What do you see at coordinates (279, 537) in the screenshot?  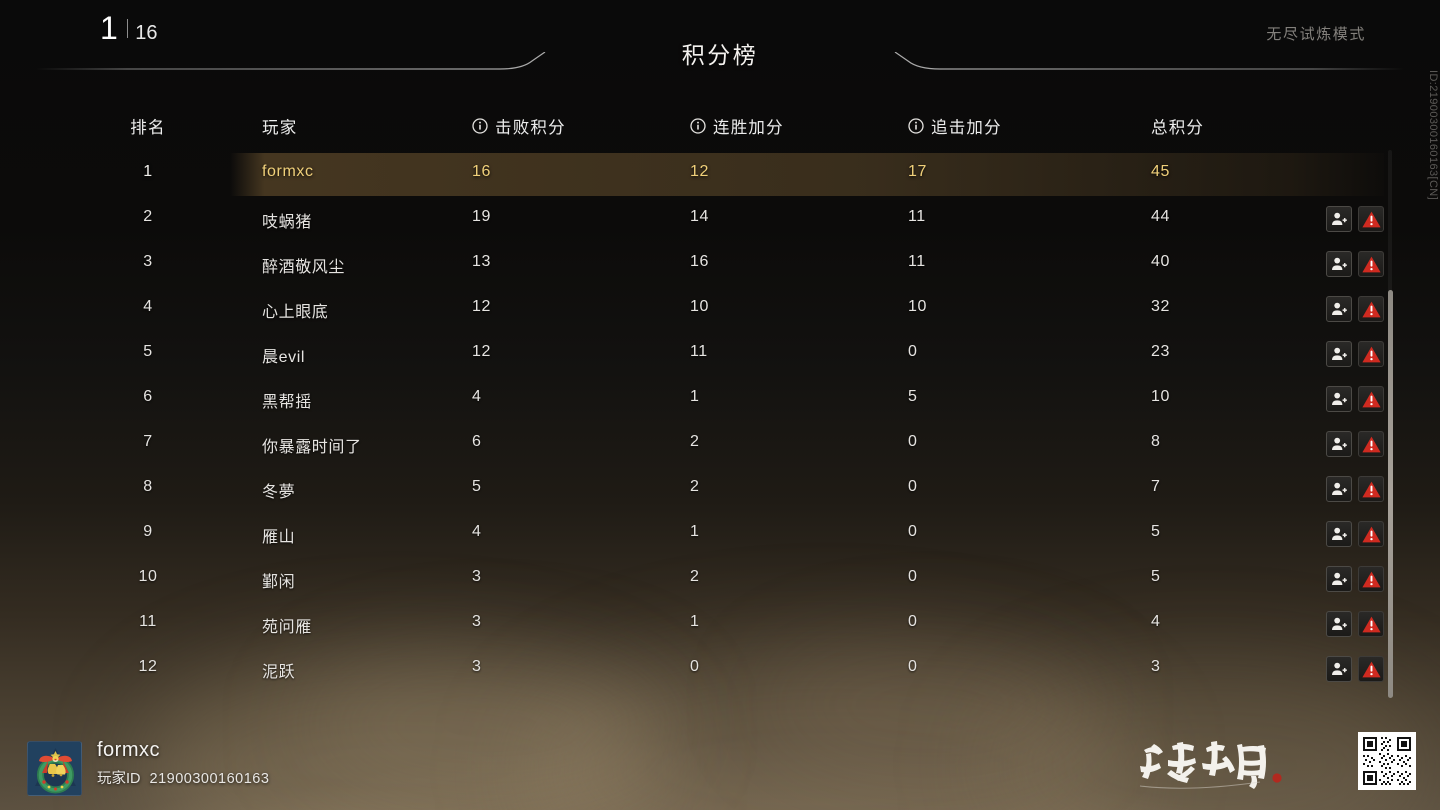 I see `cell-player: 雁山` at bounding box center [279, 537].